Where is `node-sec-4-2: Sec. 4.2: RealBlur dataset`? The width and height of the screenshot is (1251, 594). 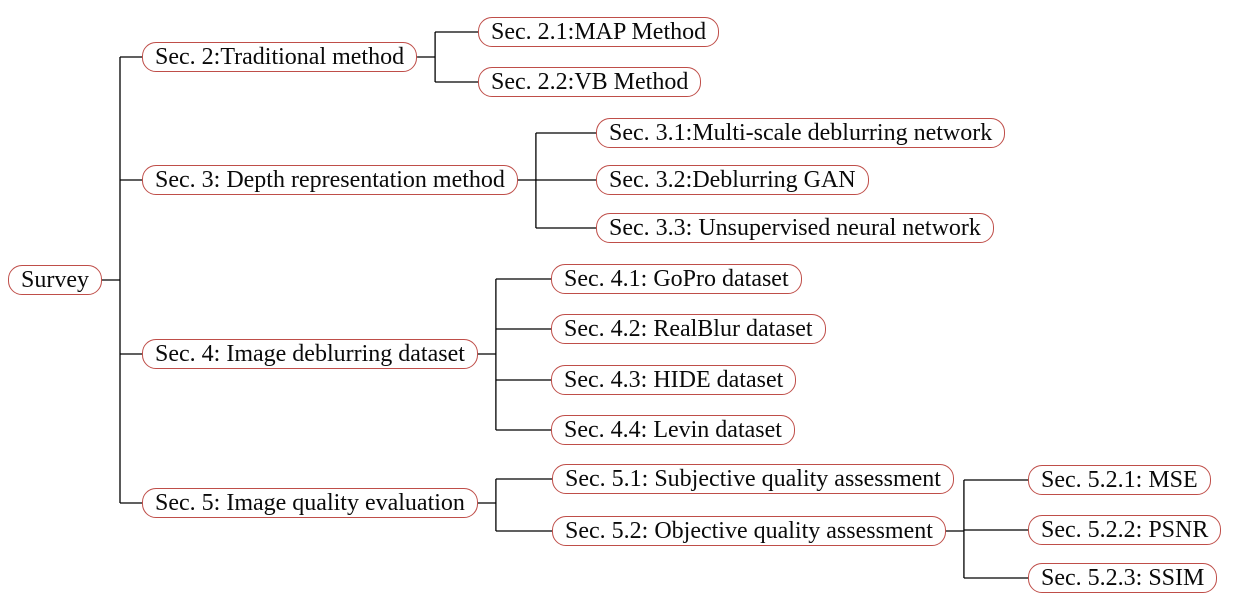
node-sec-4-2: Sec. 4.2: RealBlur dataset is located at coordinates (688, 329).